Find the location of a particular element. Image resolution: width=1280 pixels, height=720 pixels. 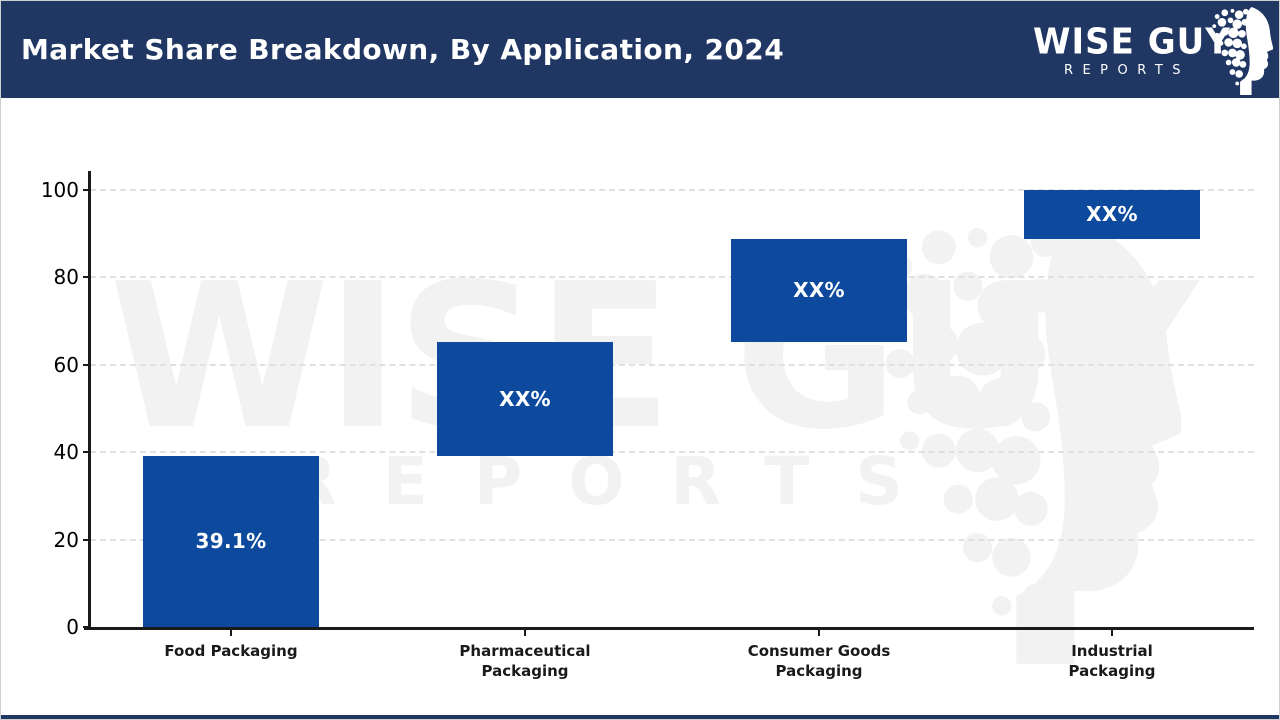

x-axis-category-line: Food Packaging is located at coordinates (231, 651).